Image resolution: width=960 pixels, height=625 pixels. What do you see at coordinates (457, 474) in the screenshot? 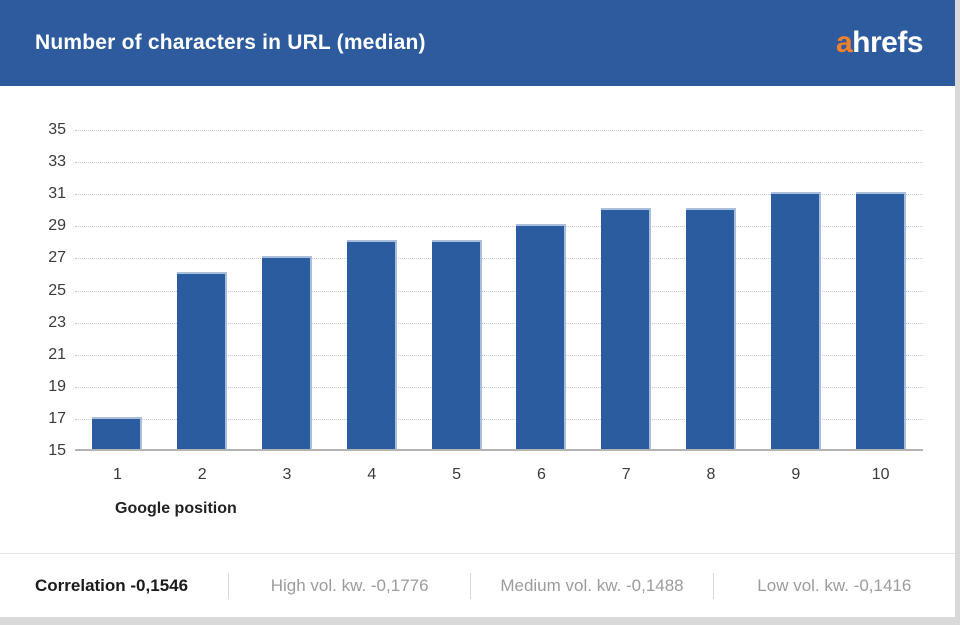
I see `x-axis-tick-label: 5` at bounding box center [457, 474].